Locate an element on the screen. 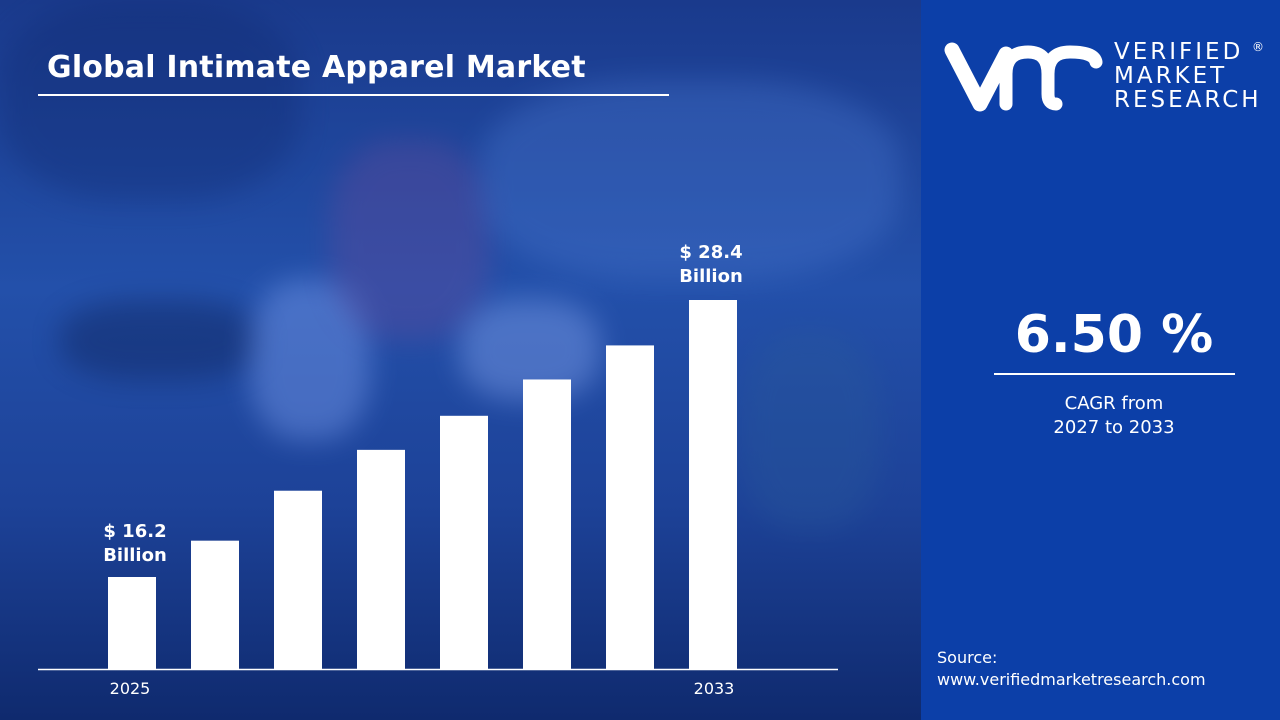 The height and width of the screenshot is (720, 1280). bar-2033 is located at coordinates (713, 484).